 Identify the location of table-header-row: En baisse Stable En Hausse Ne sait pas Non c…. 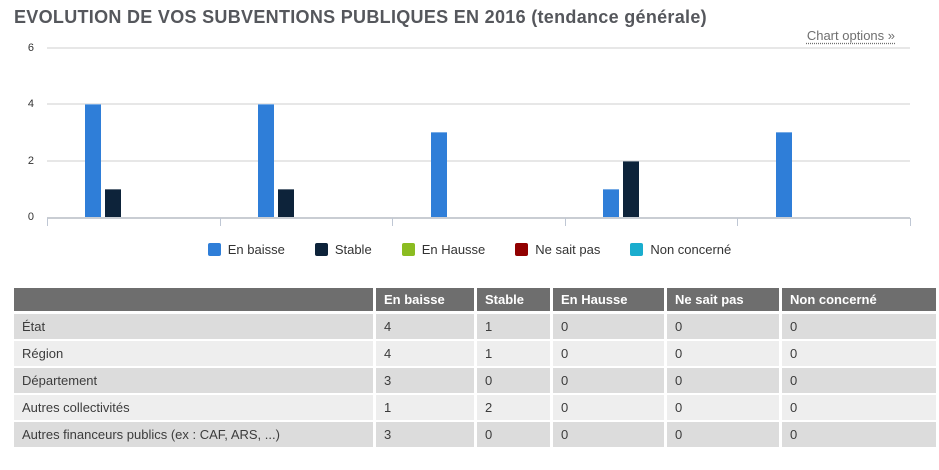
(476, 301).